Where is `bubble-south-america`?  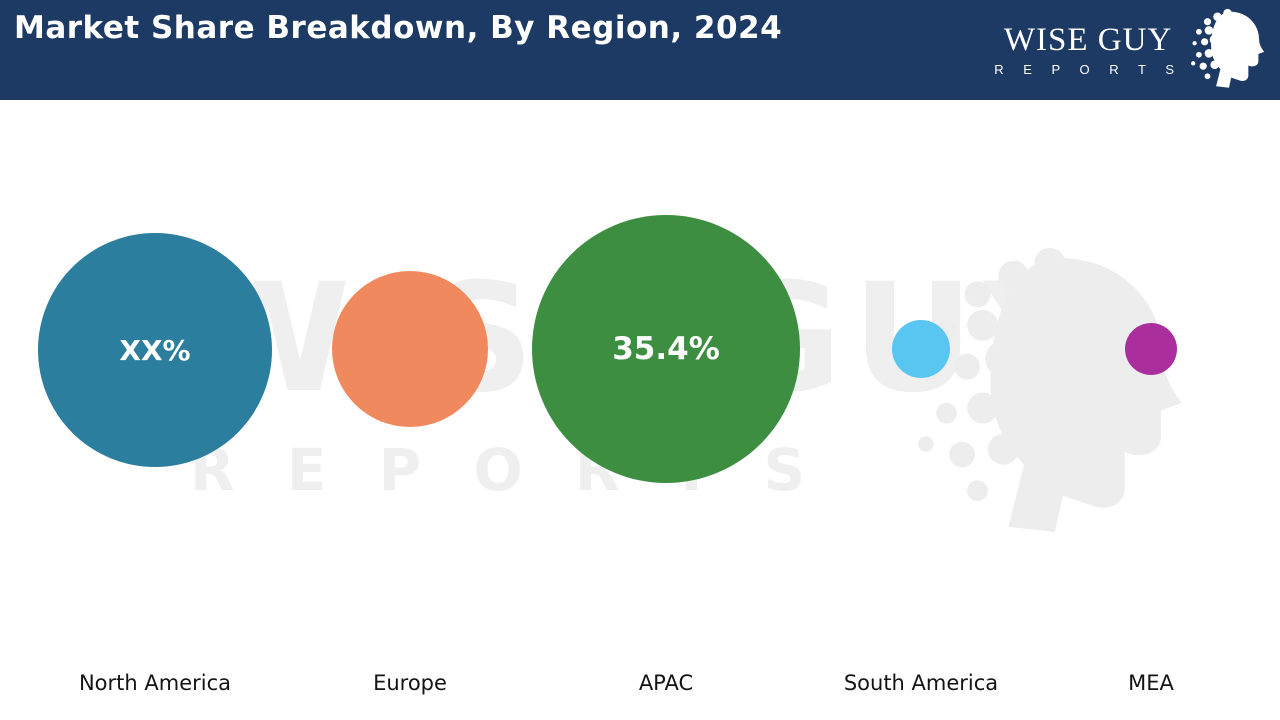 bubble-south-america is located at coordinates (921, 349).